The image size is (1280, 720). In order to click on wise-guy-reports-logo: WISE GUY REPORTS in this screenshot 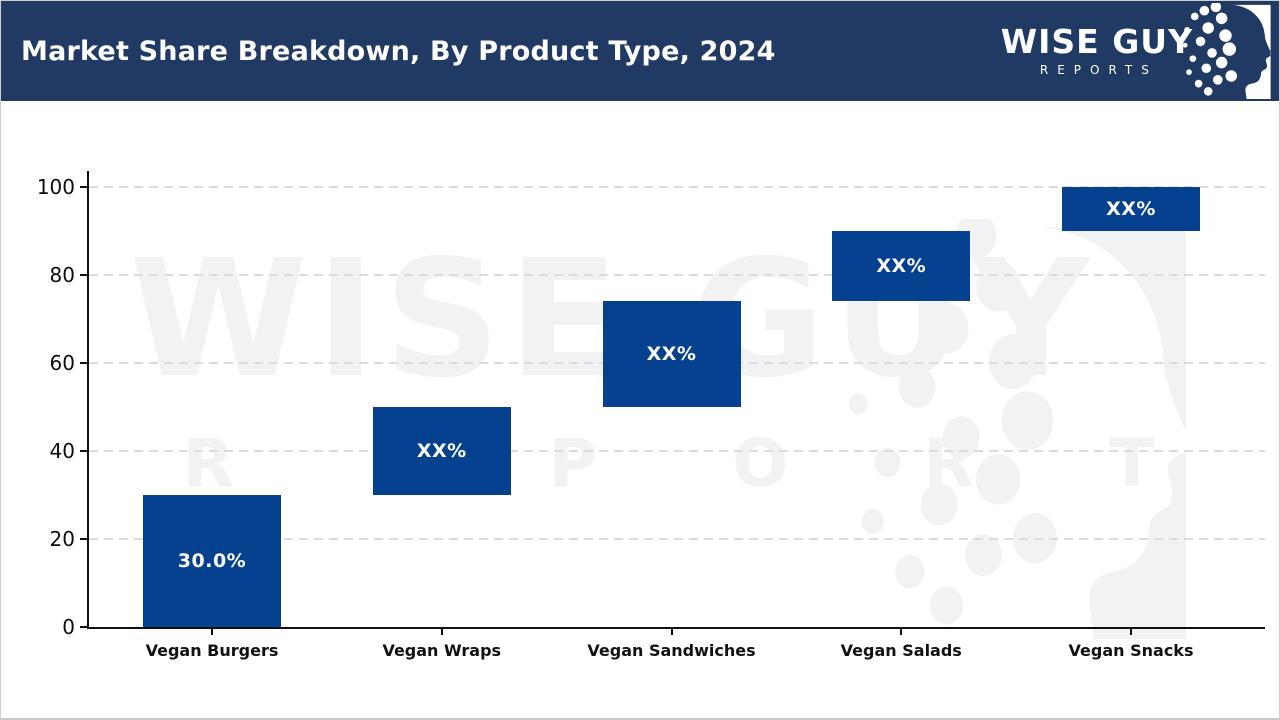, I will do `click(1140, 51)`.